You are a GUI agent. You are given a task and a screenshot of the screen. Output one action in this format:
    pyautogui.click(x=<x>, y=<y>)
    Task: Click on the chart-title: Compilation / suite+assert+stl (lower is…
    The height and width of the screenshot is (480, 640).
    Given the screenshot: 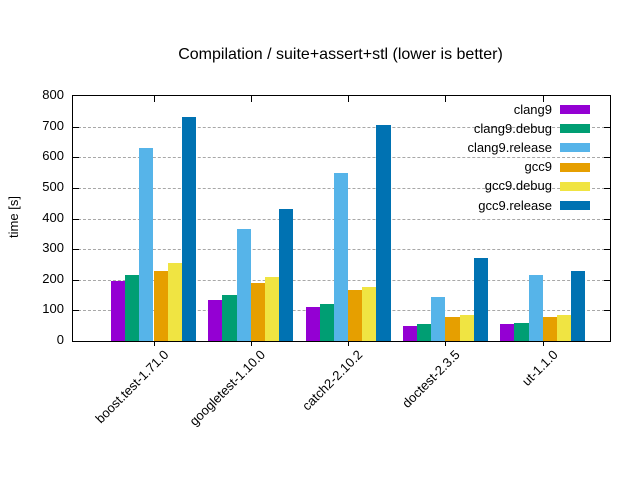 What is the action you would take?
    pyautogui.click(x=340, y=54)
    